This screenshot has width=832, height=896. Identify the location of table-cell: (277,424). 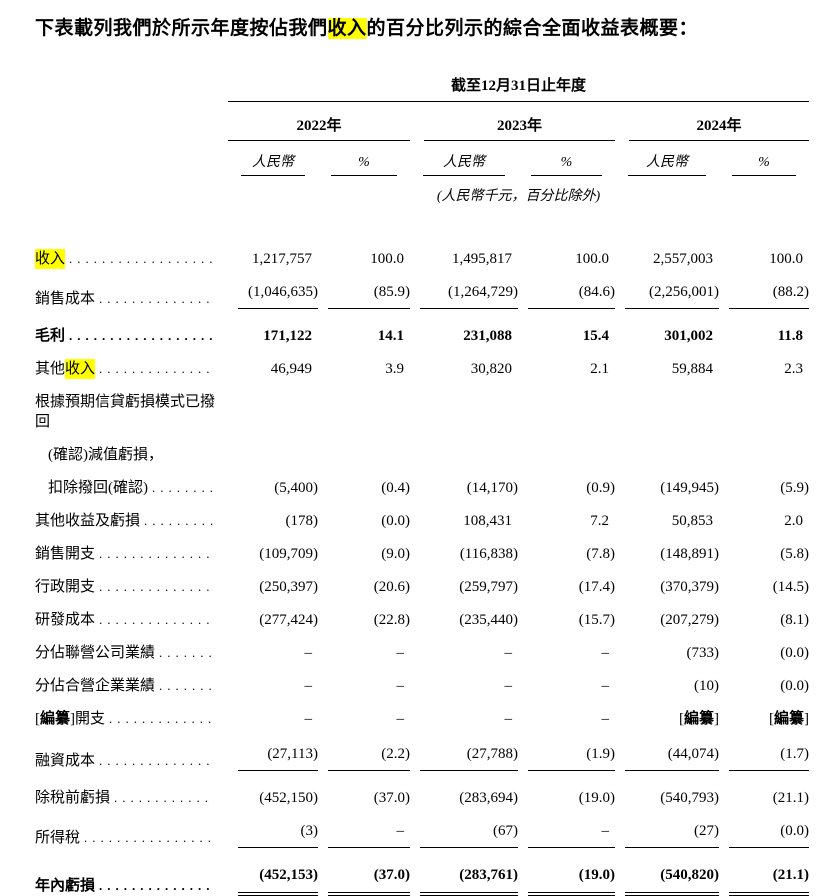
(288, 620).